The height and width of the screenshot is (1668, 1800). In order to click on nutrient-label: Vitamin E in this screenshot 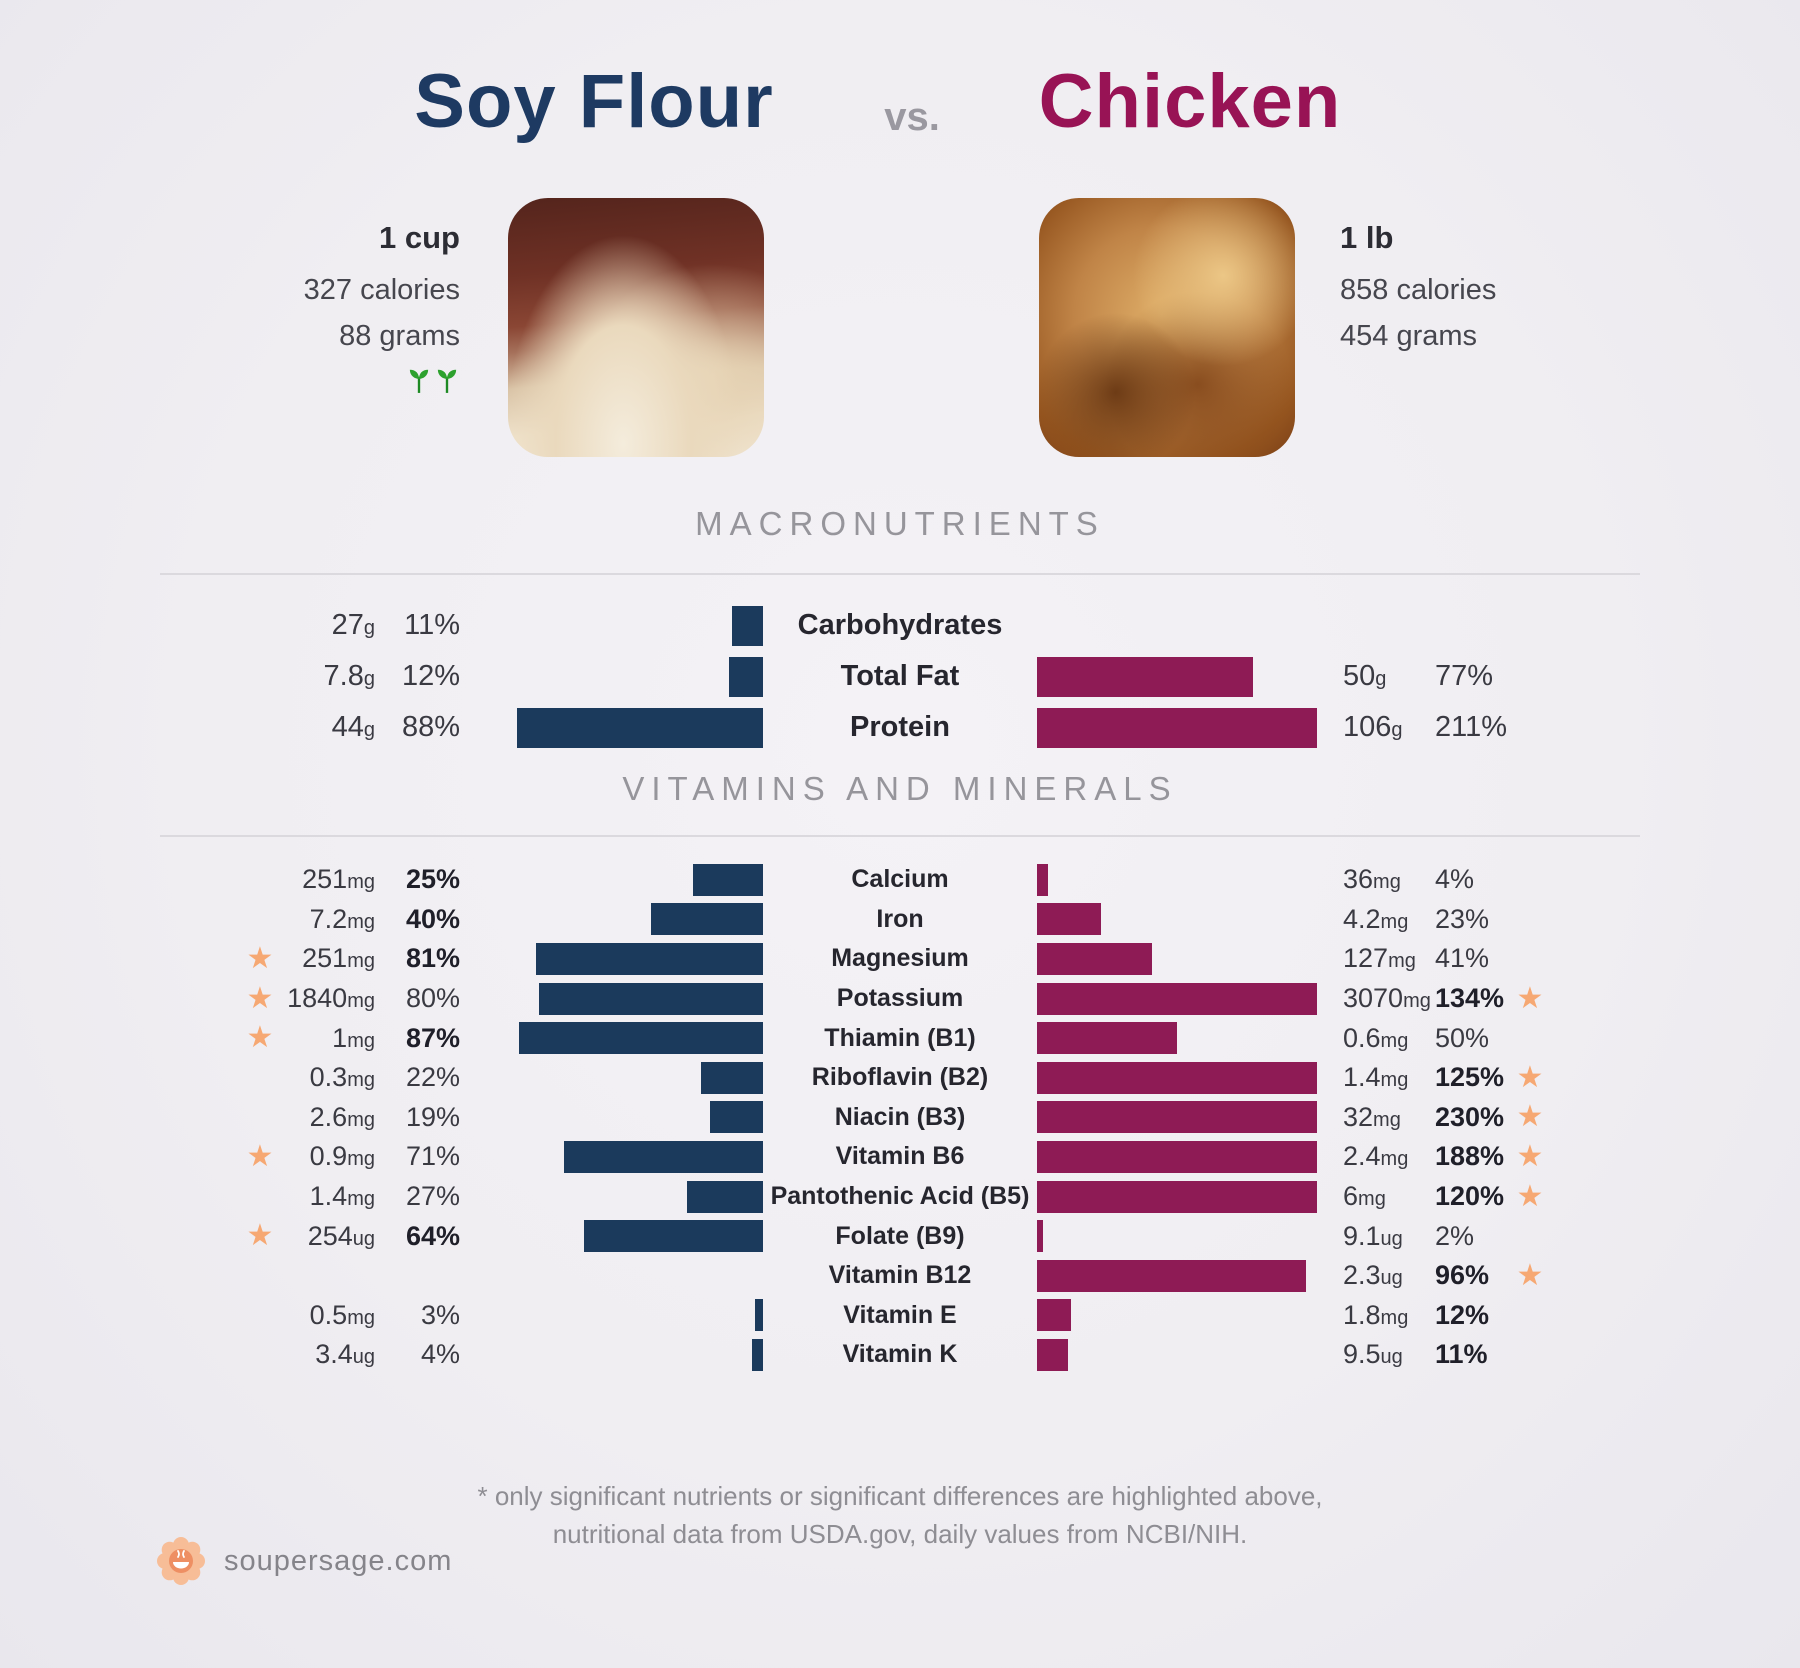, I will do `click(900, 1314)`.